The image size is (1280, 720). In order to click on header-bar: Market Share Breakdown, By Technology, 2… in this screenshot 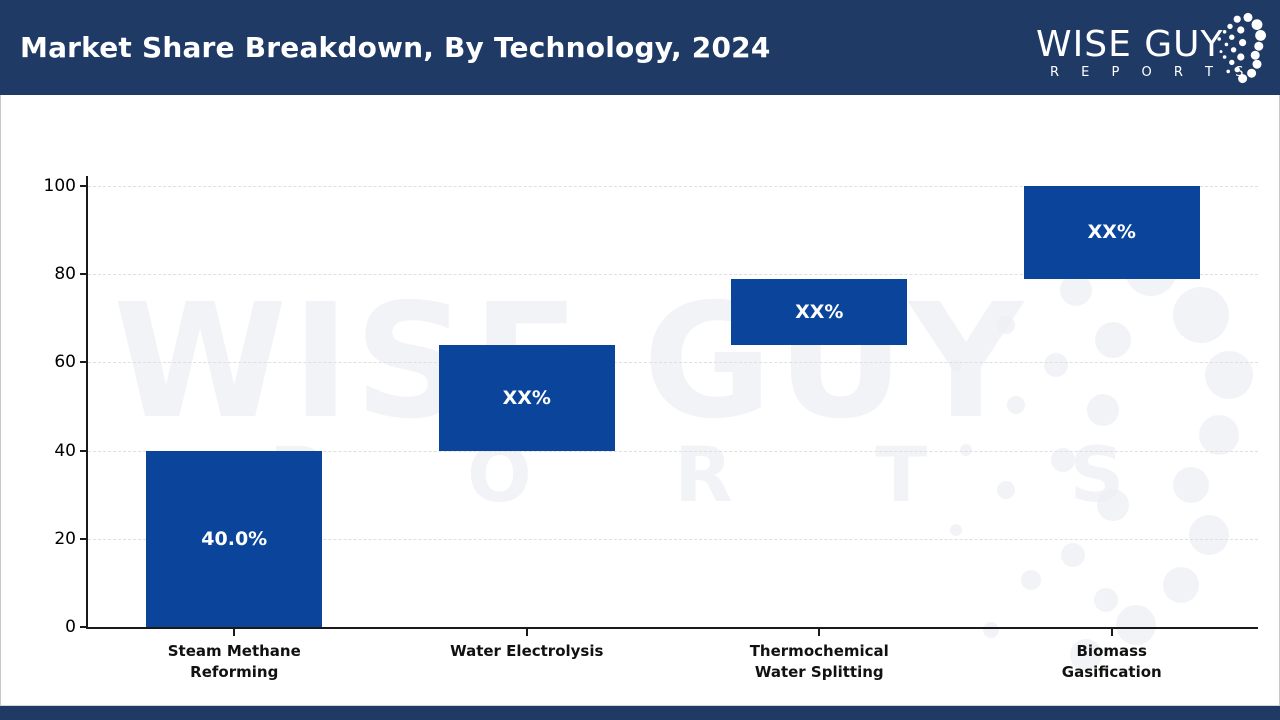, I will do `click(640, 47)`.